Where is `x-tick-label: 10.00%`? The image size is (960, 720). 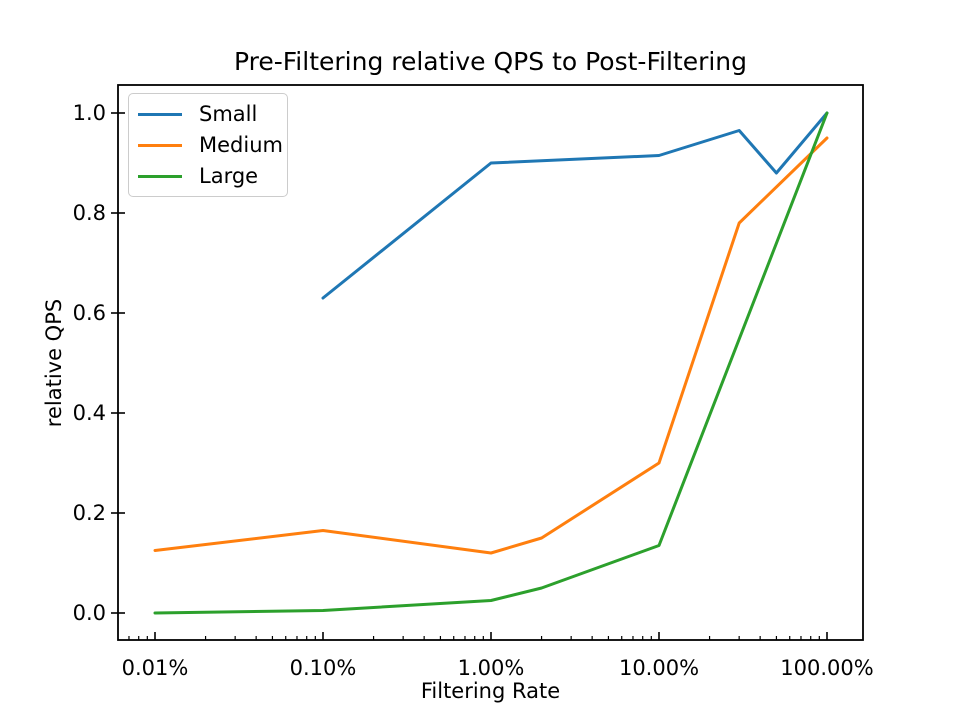 x-tick-label: 10.00% is located at coordinates (659, 668).